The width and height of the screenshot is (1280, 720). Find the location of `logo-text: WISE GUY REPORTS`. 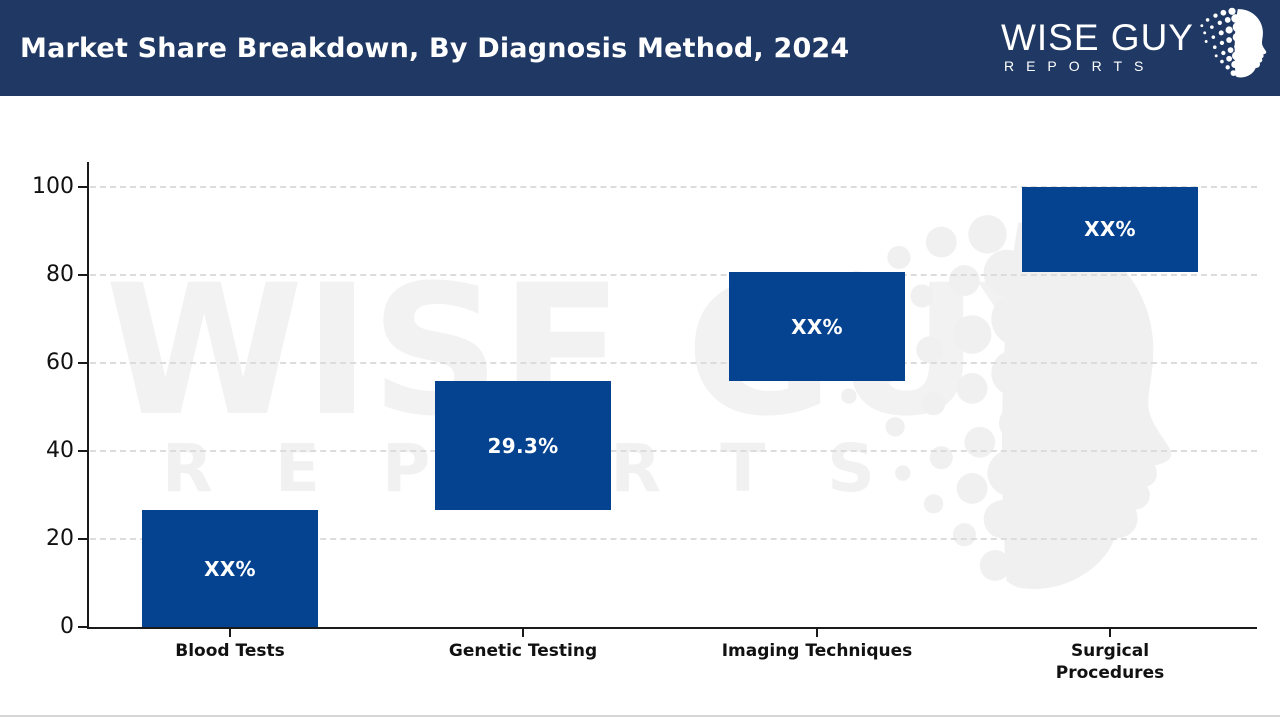

logo-text: WISE GUY REPORTS is located at coordinates (1097, 45).